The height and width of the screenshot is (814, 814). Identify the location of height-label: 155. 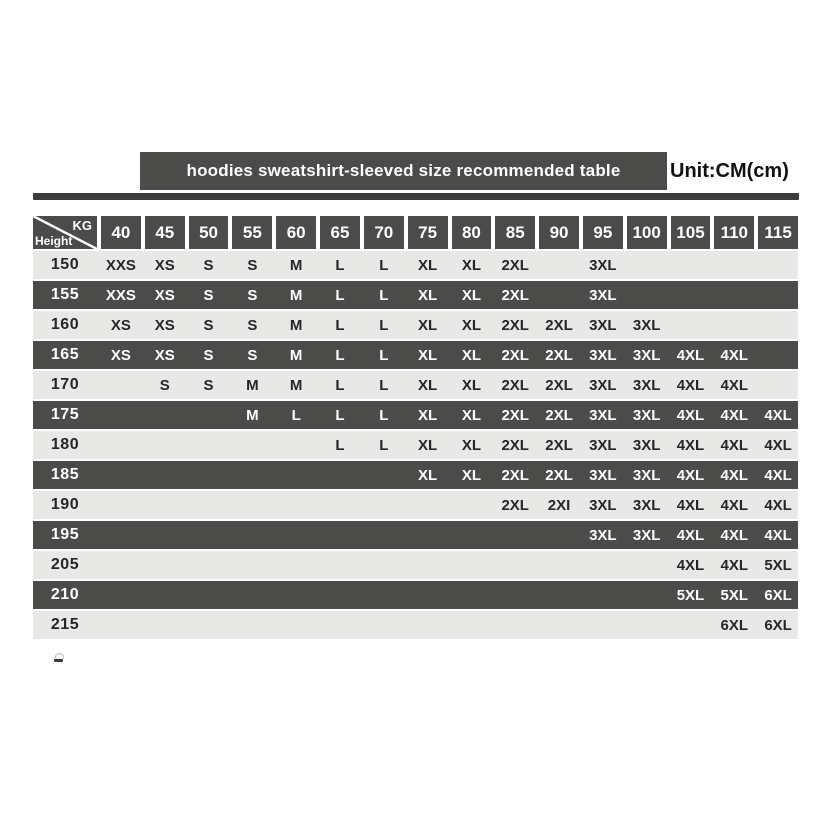
(65, 294).